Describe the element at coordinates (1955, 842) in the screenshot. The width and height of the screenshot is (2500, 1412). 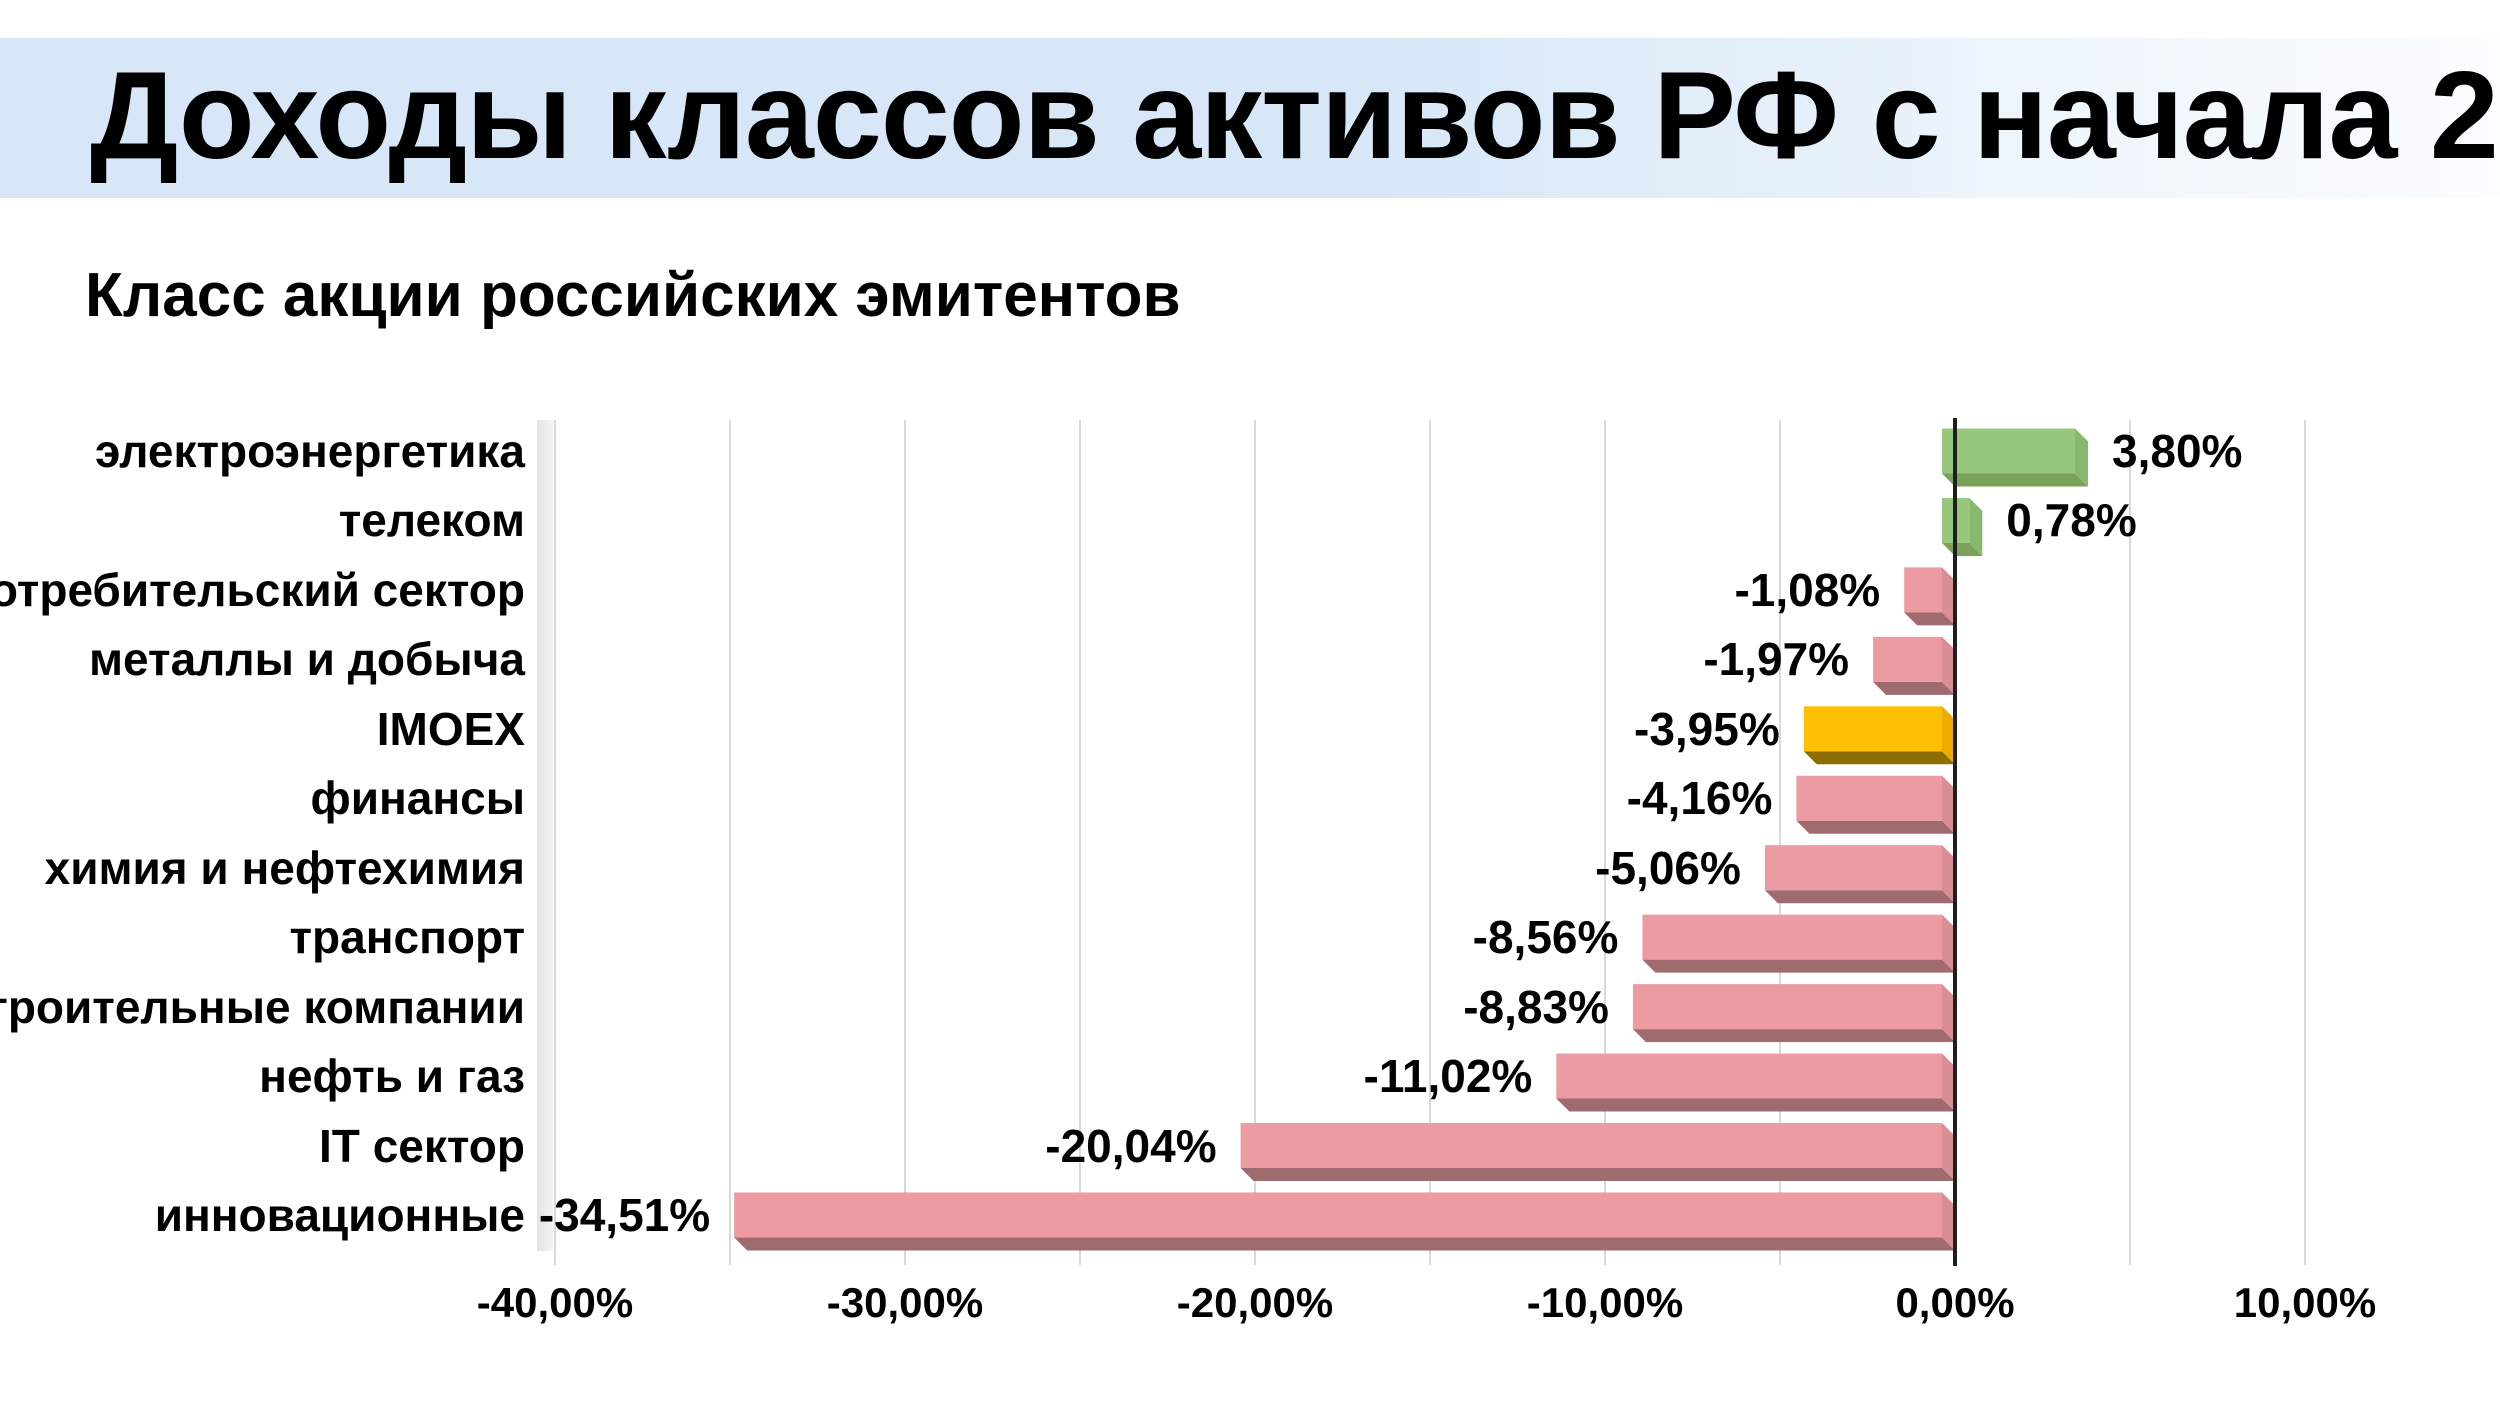
I see `zero-axis-line` at that location.